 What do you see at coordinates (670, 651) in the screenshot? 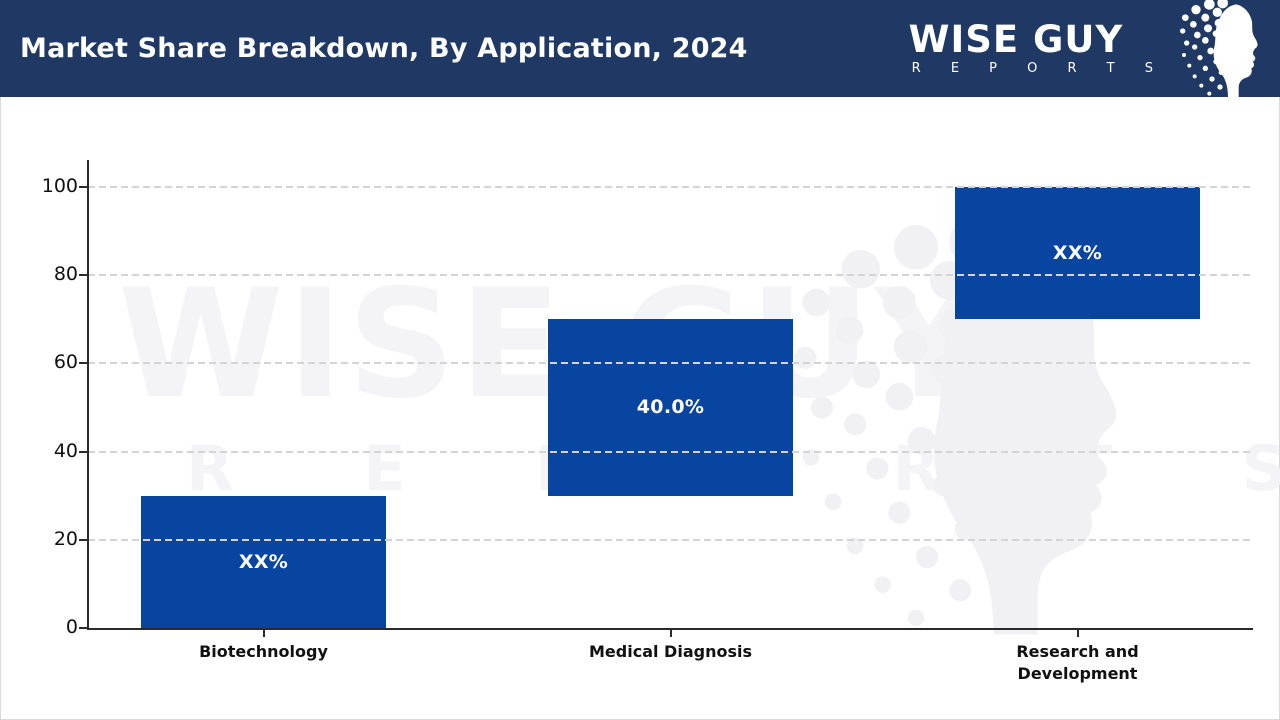
I see `x-category-label: Medical Diagnosis` at bounding box center [670, 651].